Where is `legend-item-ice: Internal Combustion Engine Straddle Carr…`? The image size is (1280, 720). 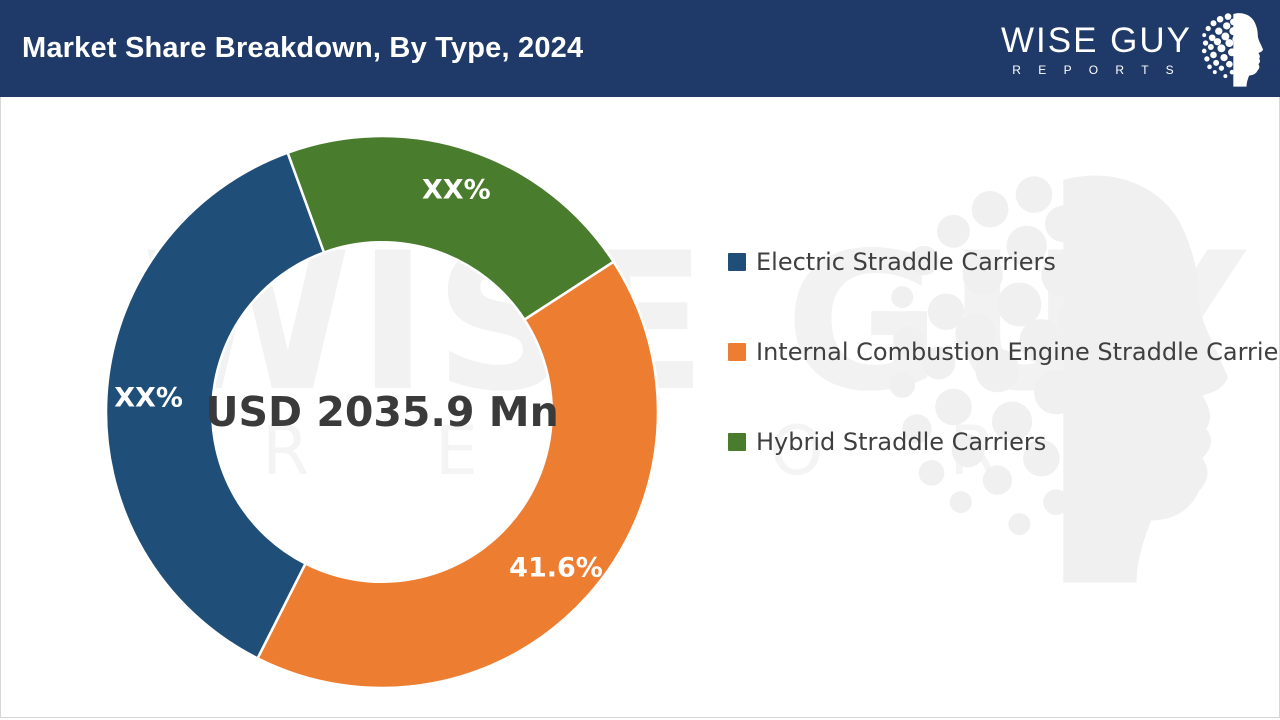
legend-item-ice: Internal Combustion Engine Straddle Carr… is located at coordinates (1004, 352).